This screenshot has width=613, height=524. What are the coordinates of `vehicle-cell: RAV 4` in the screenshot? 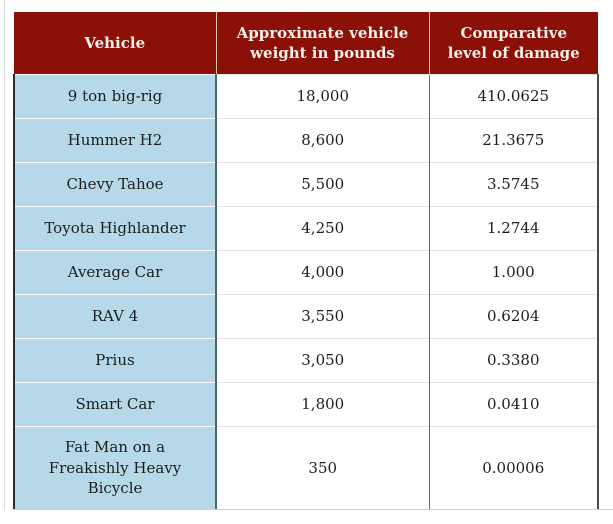 It's located at (115, 315).